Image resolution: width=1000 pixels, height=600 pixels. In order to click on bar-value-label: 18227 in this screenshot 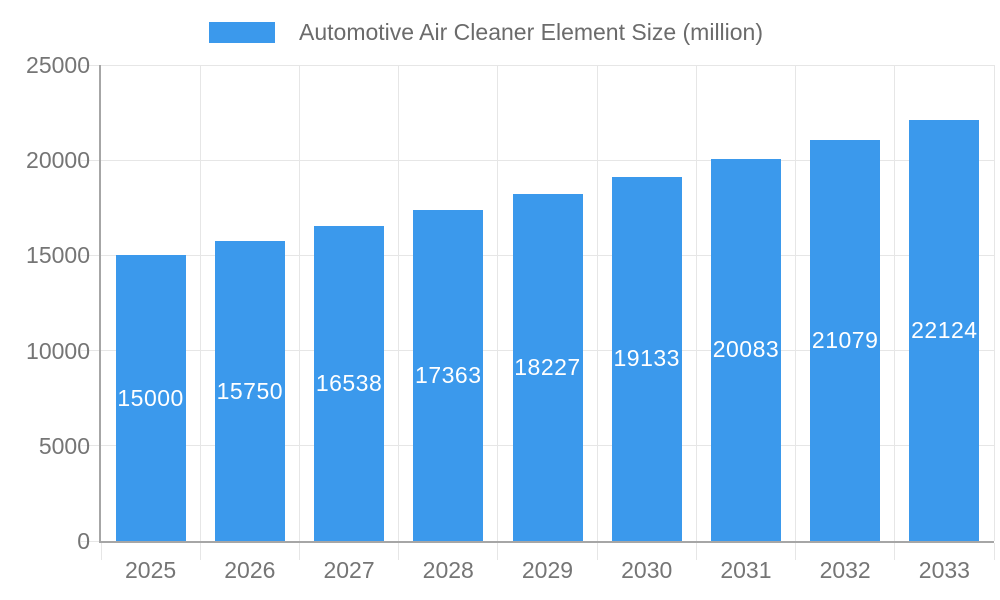, I will do `click(547, 366)`.